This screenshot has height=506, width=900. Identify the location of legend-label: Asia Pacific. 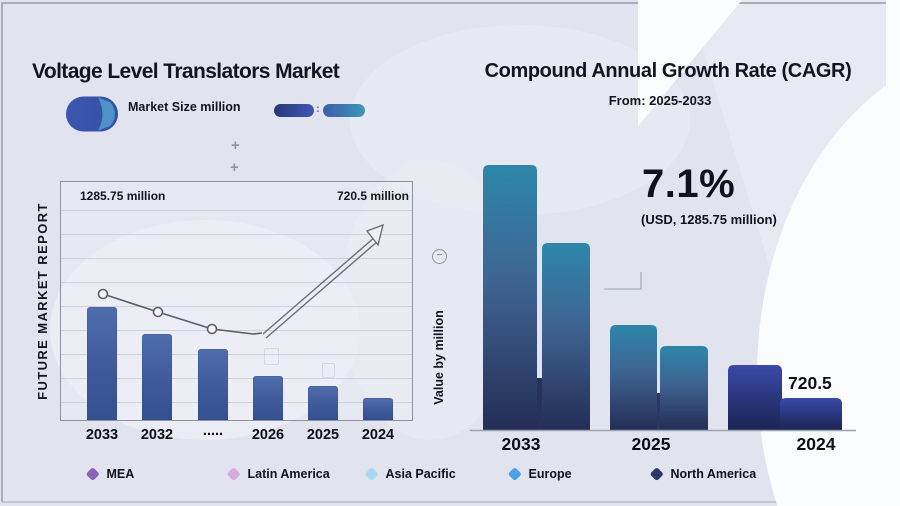
(420, 474).